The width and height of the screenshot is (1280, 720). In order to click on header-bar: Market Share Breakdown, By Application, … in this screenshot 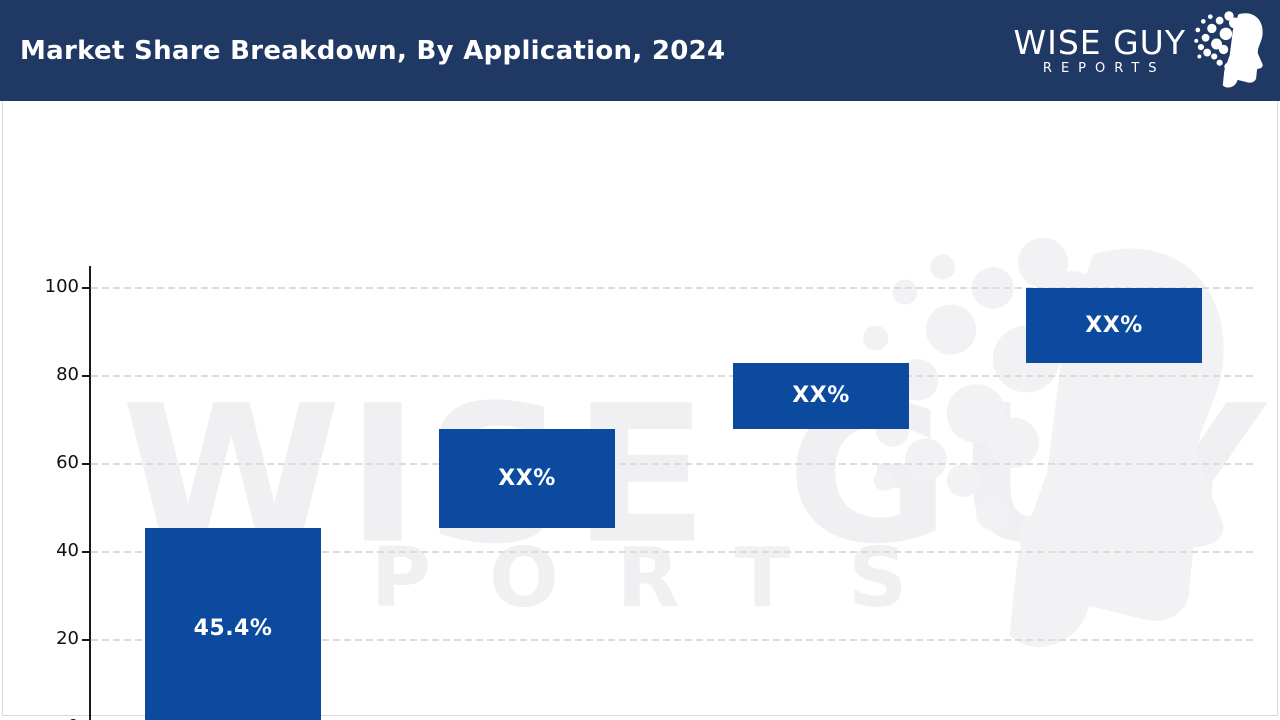, I will do `click(640, 50)`.